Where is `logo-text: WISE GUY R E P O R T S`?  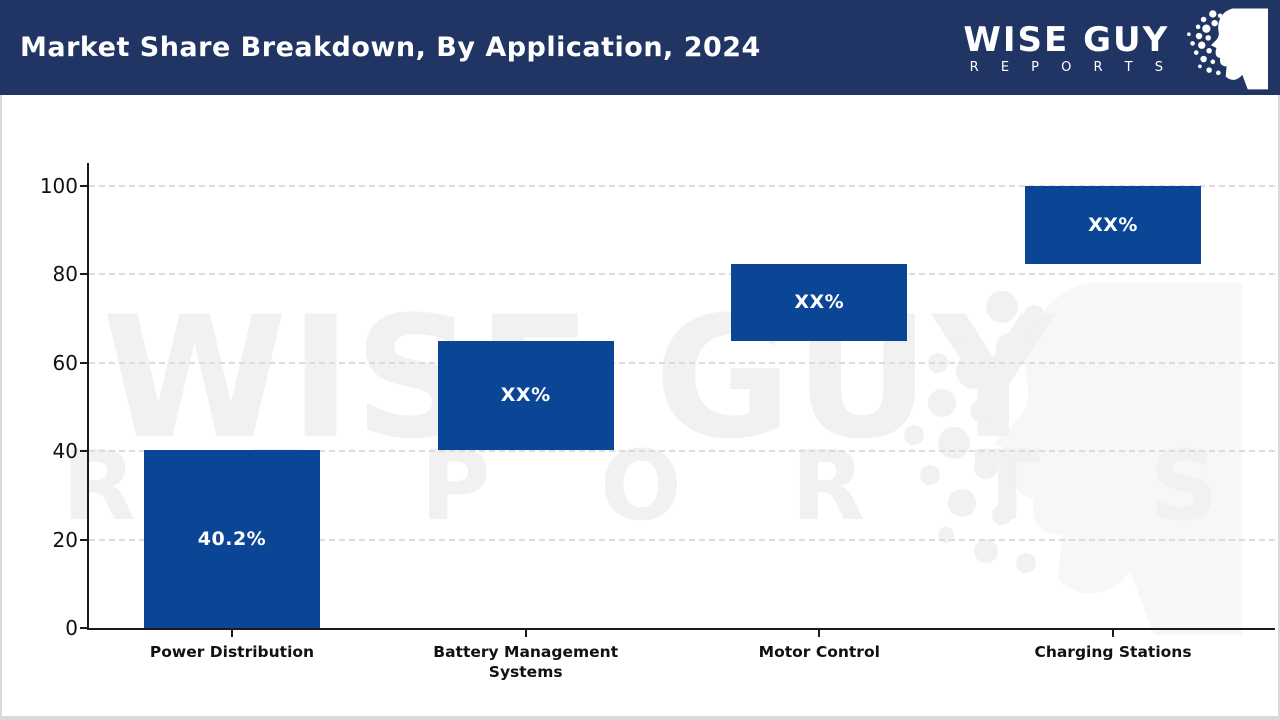
logo-text: WISE GUY R E P O R T S is located at coordinates (1066, 48).